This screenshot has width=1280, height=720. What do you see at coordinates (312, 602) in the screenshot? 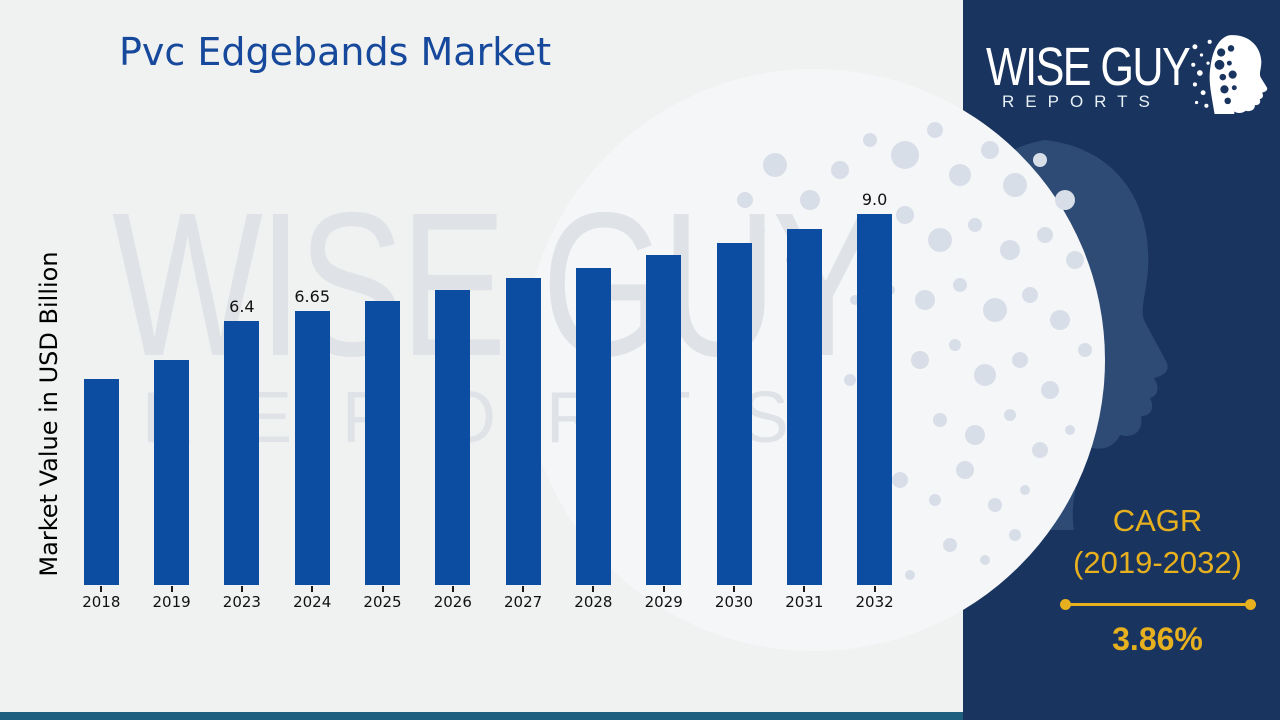
I see `x-tick-label-2024: 2024` at bounding box center [312, 602].